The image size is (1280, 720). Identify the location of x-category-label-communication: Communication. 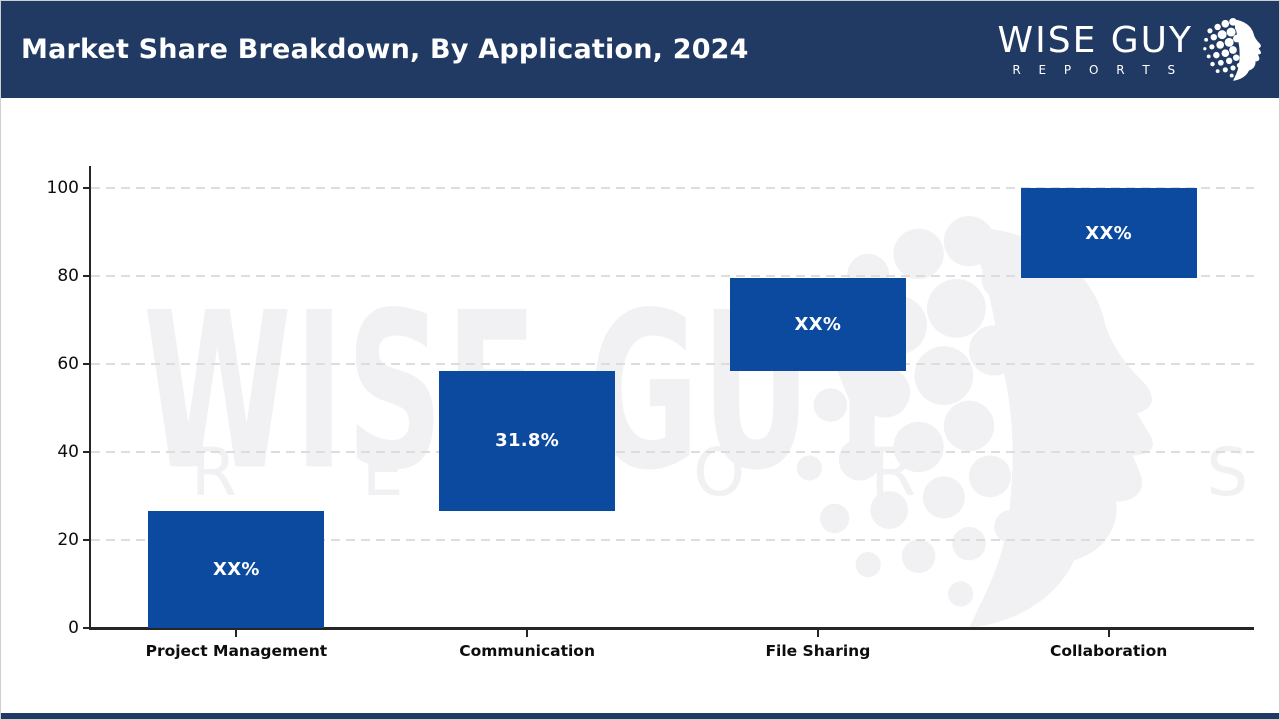
(527, 651).